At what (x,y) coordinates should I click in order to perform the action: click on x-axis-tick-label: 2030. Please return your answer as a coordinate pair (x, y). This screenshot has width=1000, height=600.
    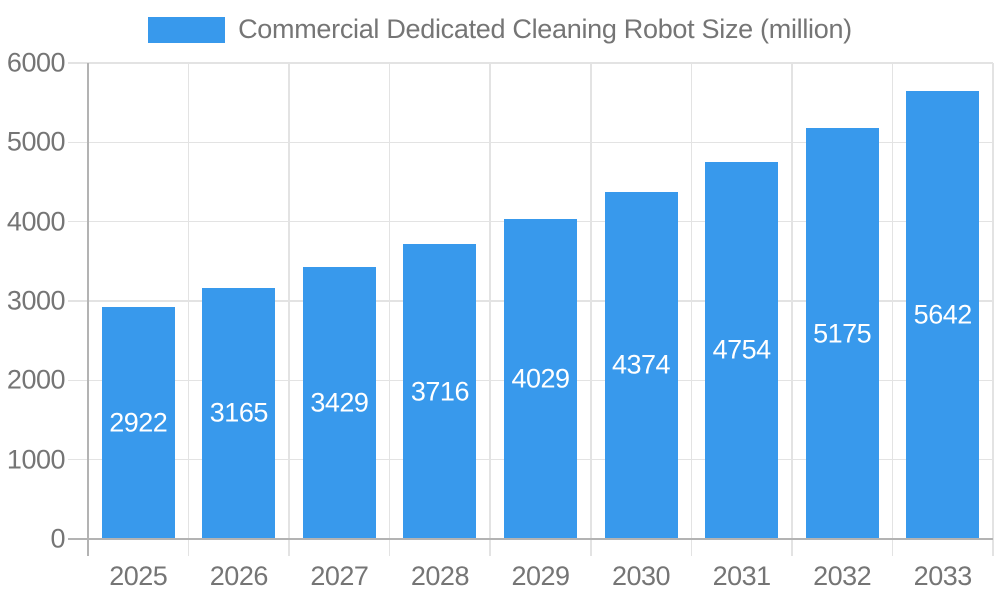
    Looking at the image, I should click on (641, 576).